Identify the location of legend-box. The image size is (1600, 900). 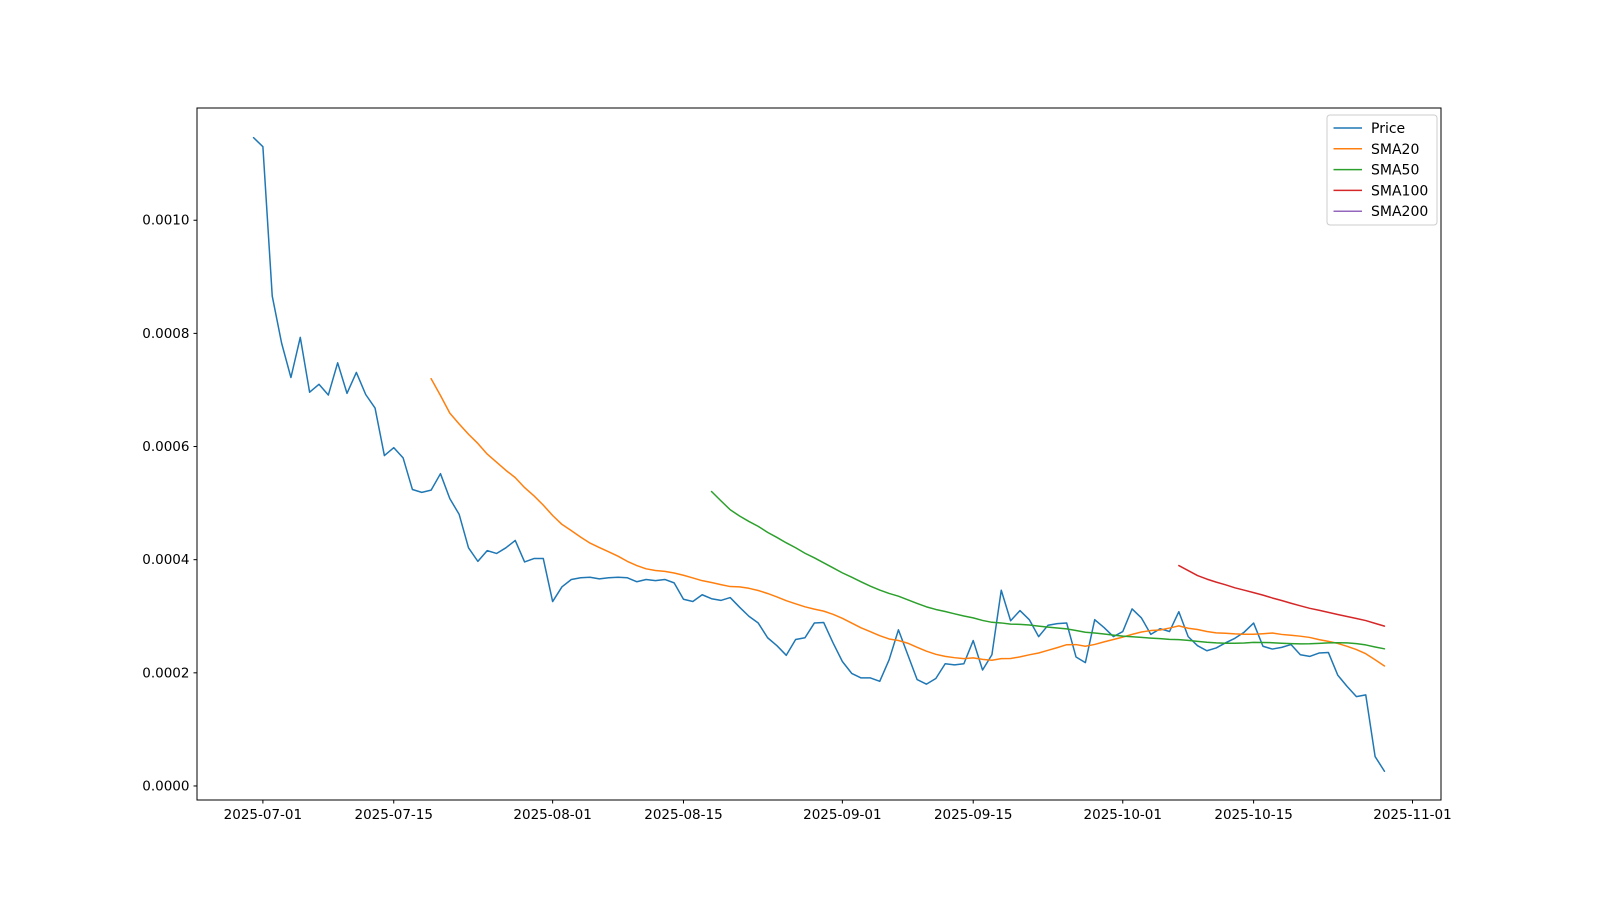
(1382, 170).